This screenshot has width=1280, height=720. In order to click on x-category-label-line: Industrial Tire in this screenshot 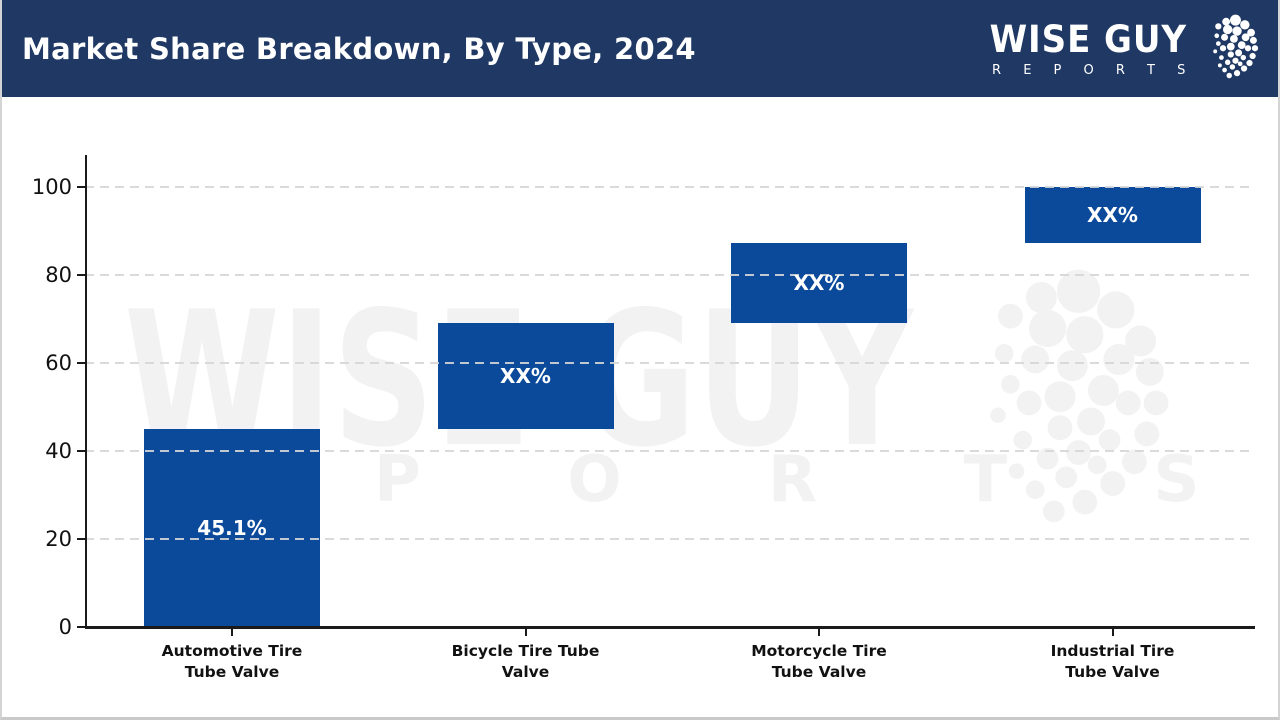, I will do `click(1112, 651)`.